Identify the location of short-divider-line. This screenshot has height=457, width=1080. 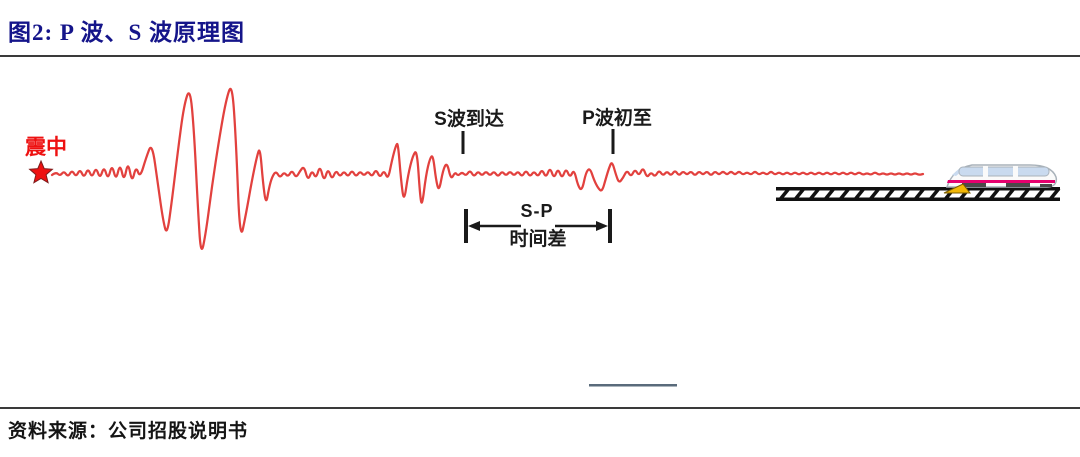
(633, 385).